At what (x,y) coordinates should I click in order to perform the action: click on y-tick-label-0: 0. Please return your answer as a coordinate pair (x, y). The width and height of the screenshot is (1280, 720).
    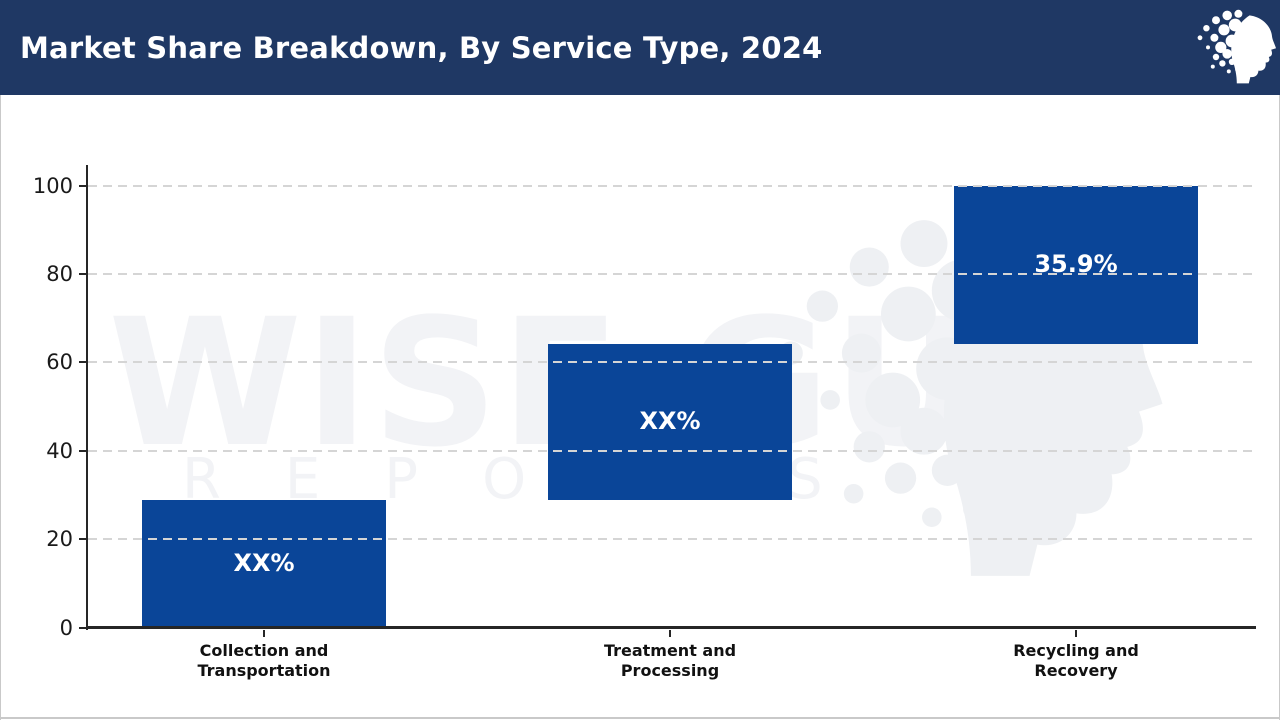
    Looking at the image, I should click on (66, 627).